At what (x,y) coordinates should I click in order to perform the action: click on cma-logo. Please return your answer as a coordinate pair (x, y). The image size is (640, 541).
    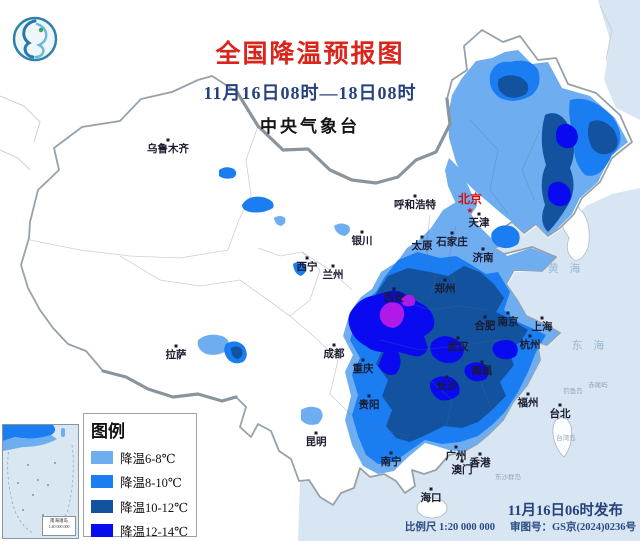
    Looking at the image, I should click on (35, 39).